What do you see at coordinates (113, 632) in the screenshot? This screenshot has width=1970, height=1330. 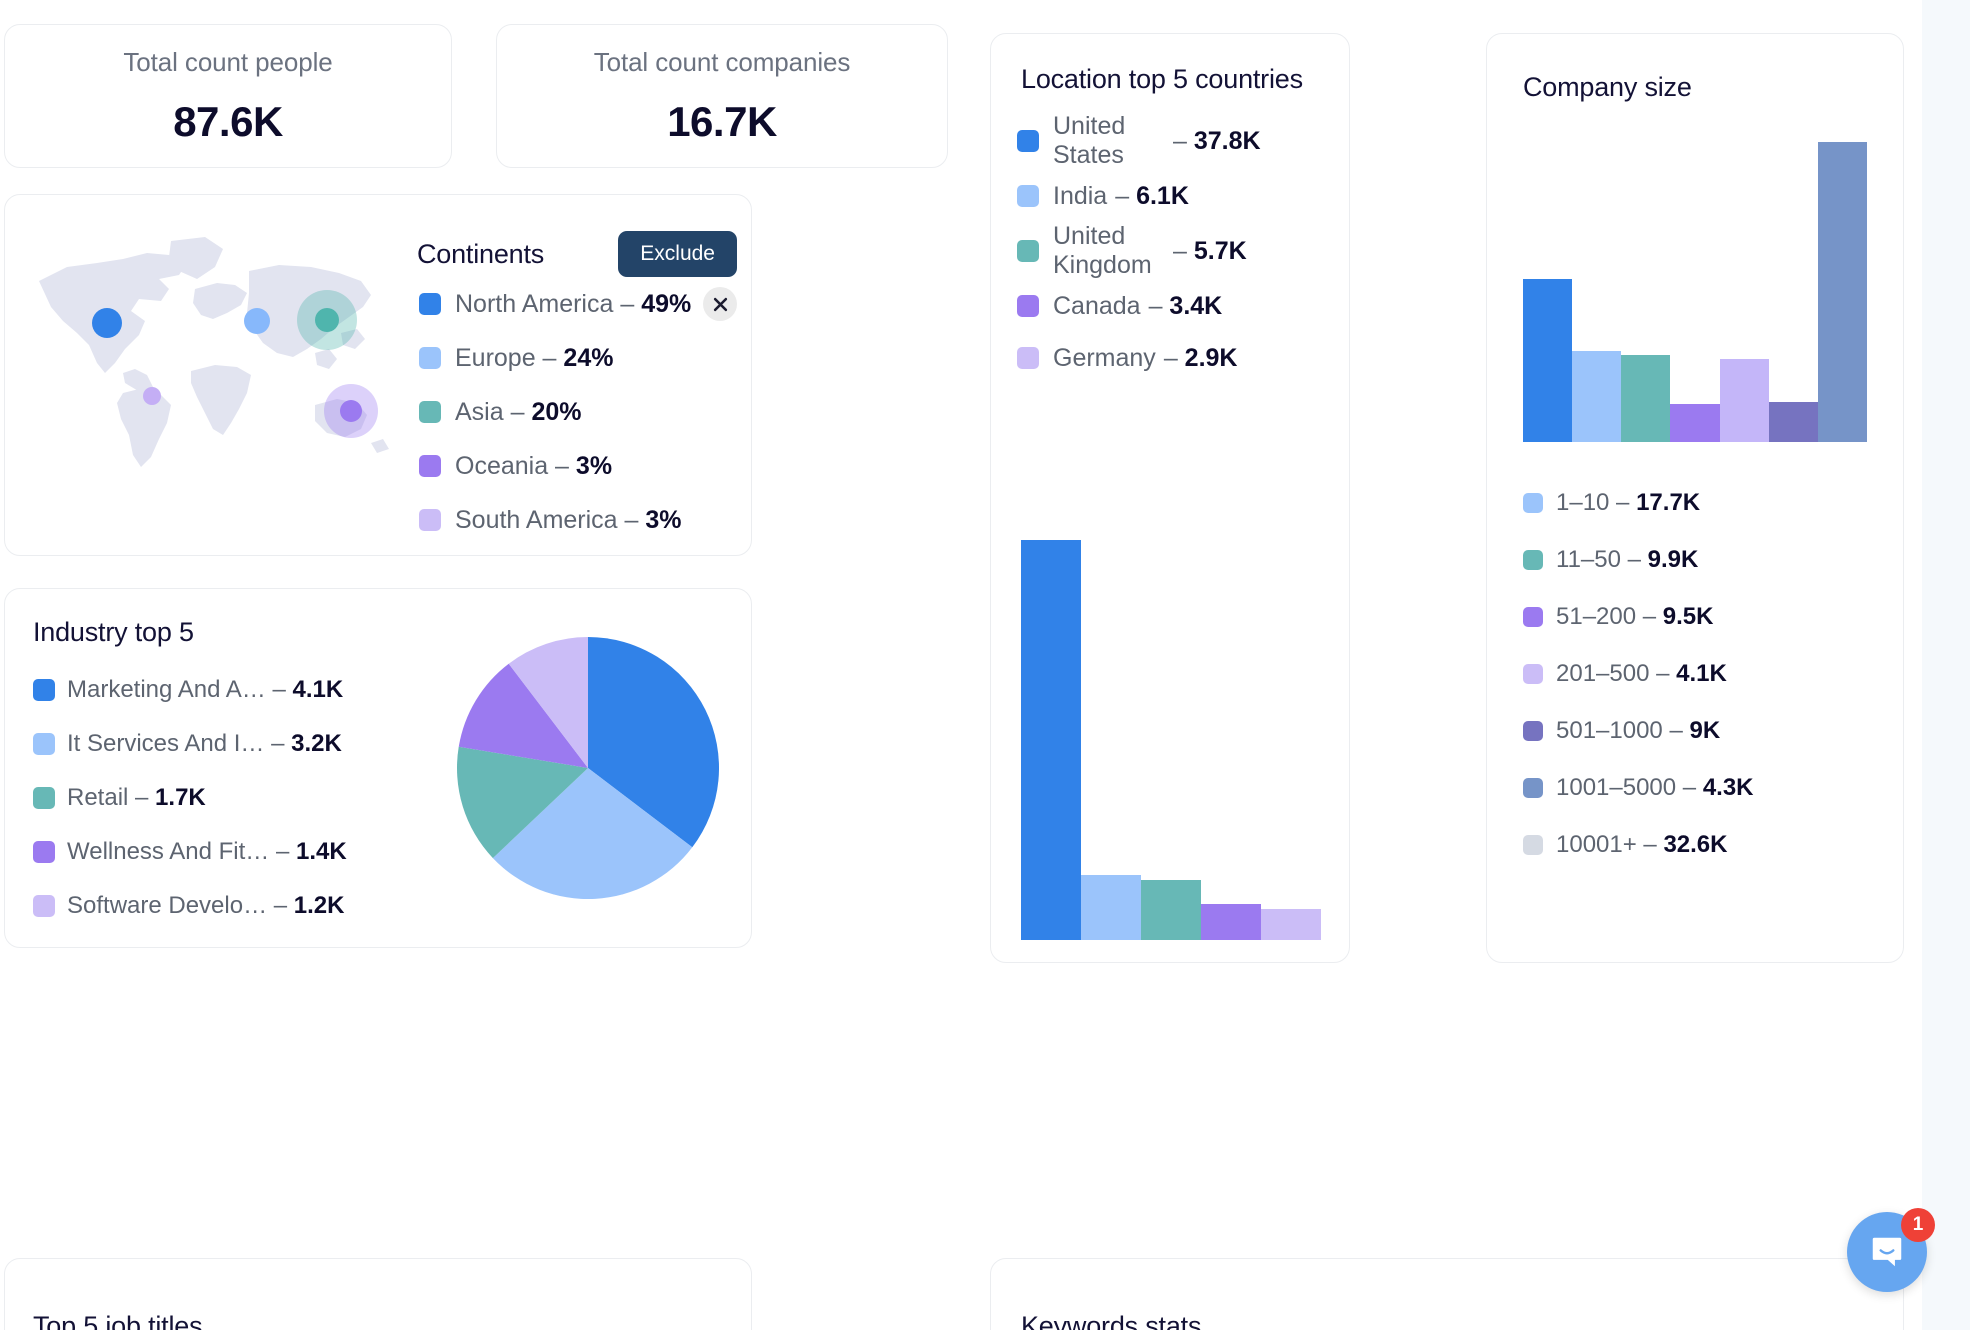 I see `page-title-industry: Industry top 5` at bounding box center [113, 632].